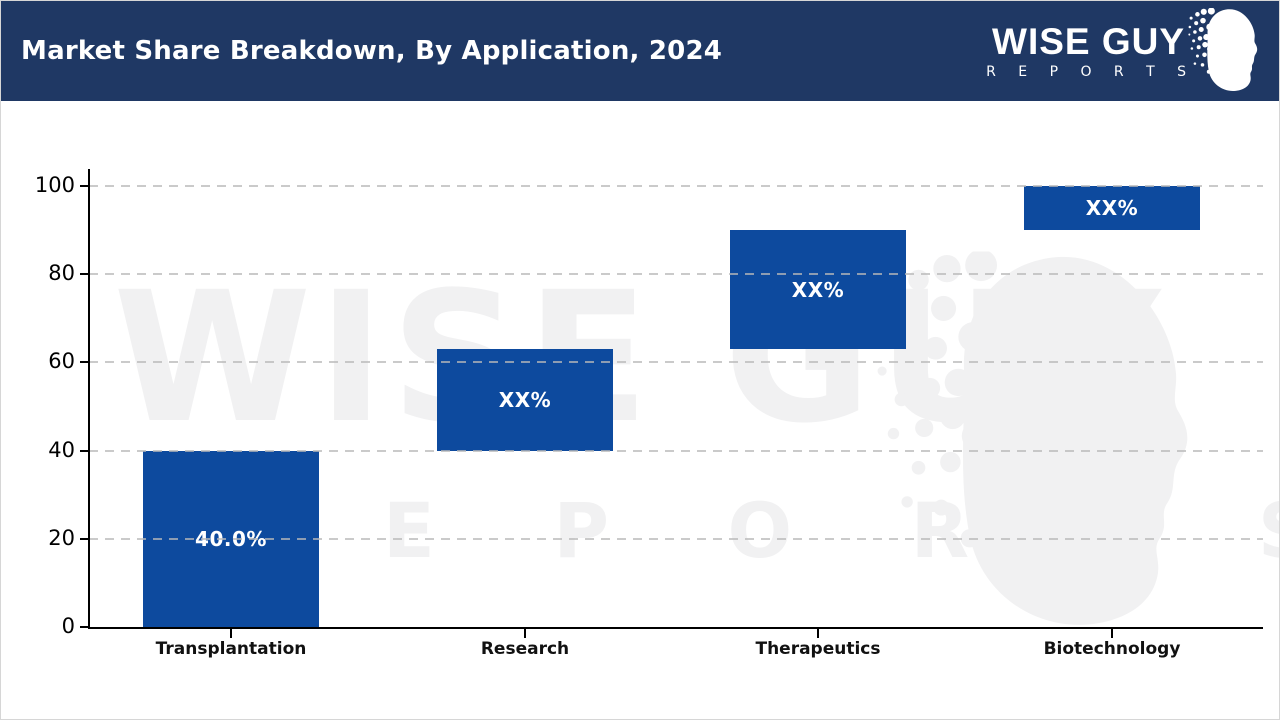  I want to click on x-category-label: Research, so click(525, 649).